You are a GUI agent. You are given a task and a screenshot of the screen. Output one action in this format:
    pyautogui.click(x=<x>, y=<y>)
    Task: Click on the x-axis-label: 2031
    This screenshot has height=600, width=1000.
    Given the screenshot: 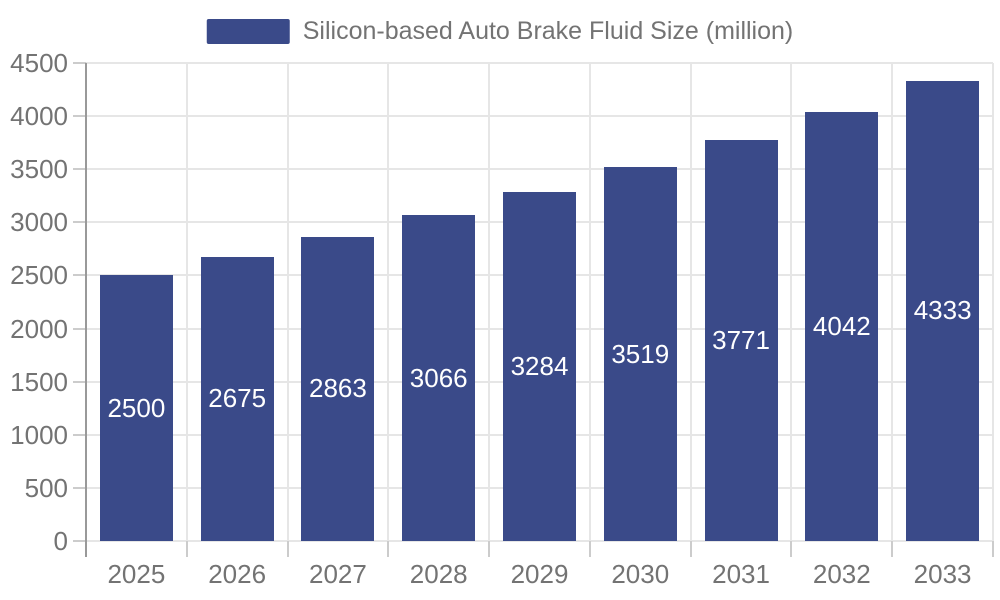 What is the action you would take?
    pyautogui.click(x=741, y=574)
    